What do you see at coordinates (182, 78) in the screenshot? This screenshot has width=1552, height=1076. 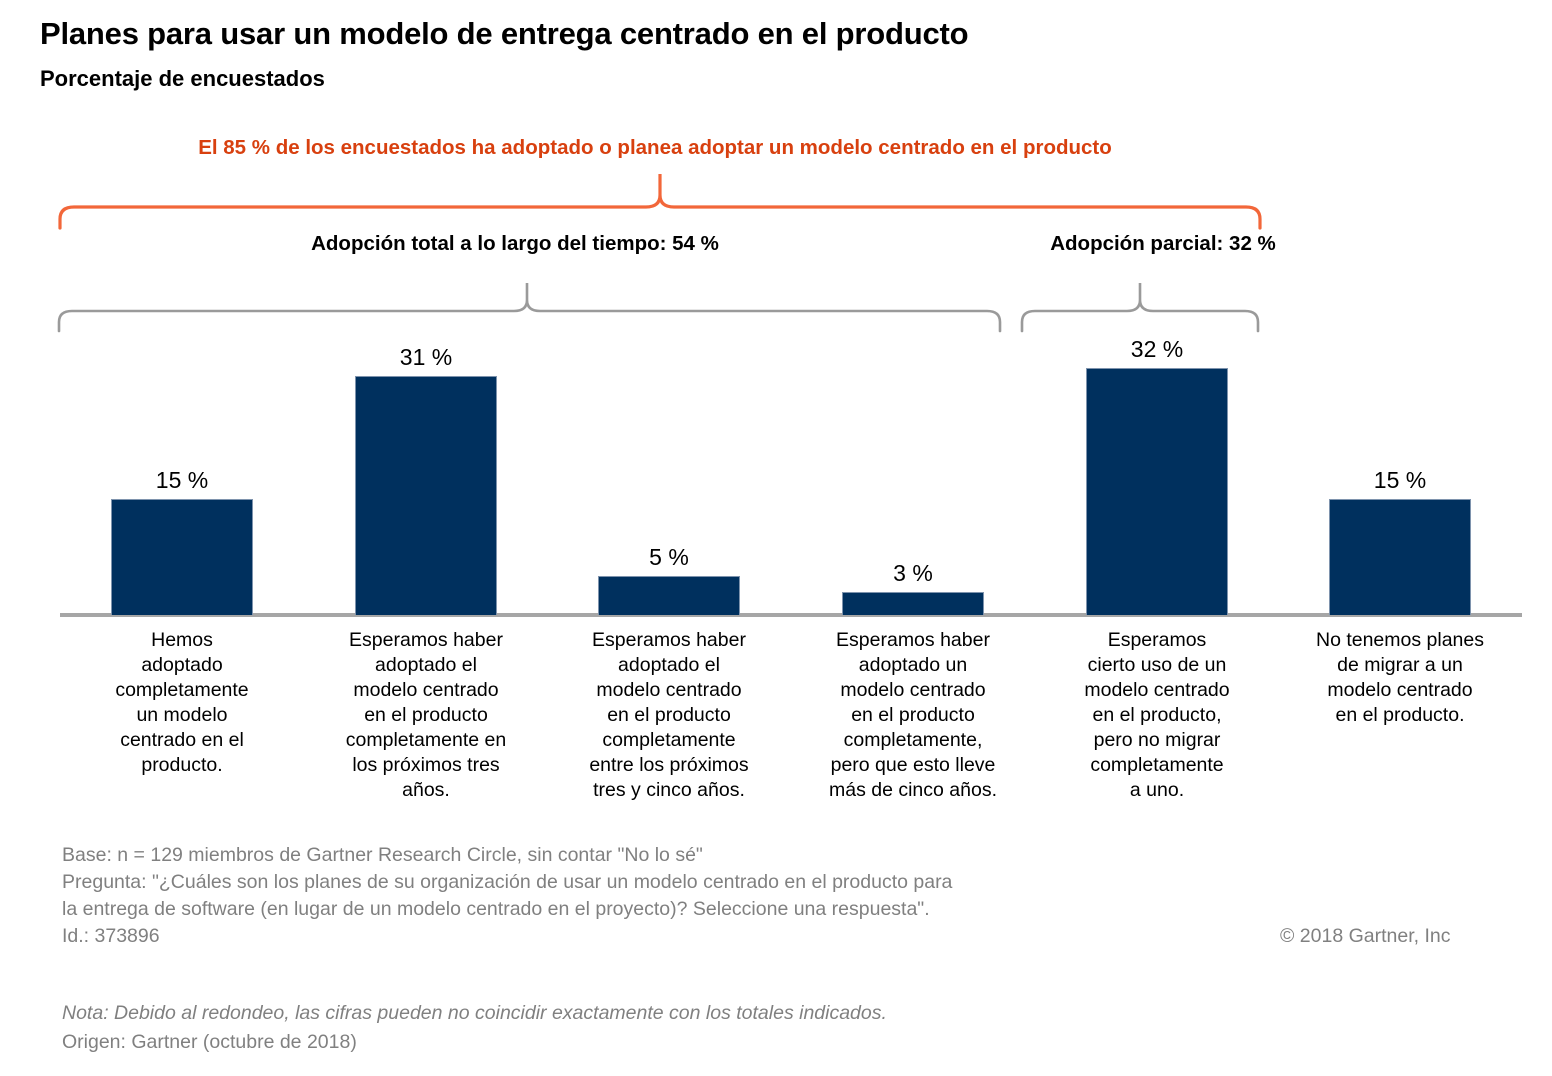 I see `page-subtitle: Porcentaje de encuestados` at bounding box center [182, 78].